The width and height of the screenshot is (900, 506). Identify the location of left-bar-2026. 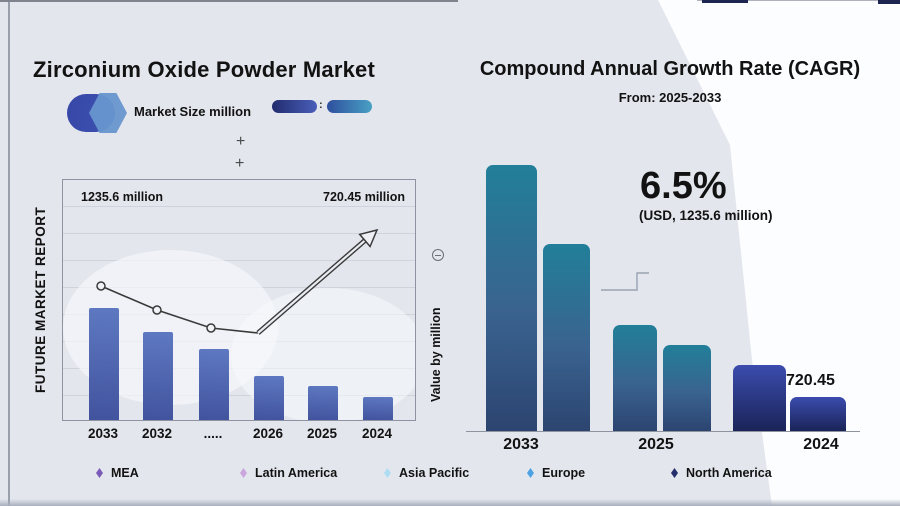
(269, 398).